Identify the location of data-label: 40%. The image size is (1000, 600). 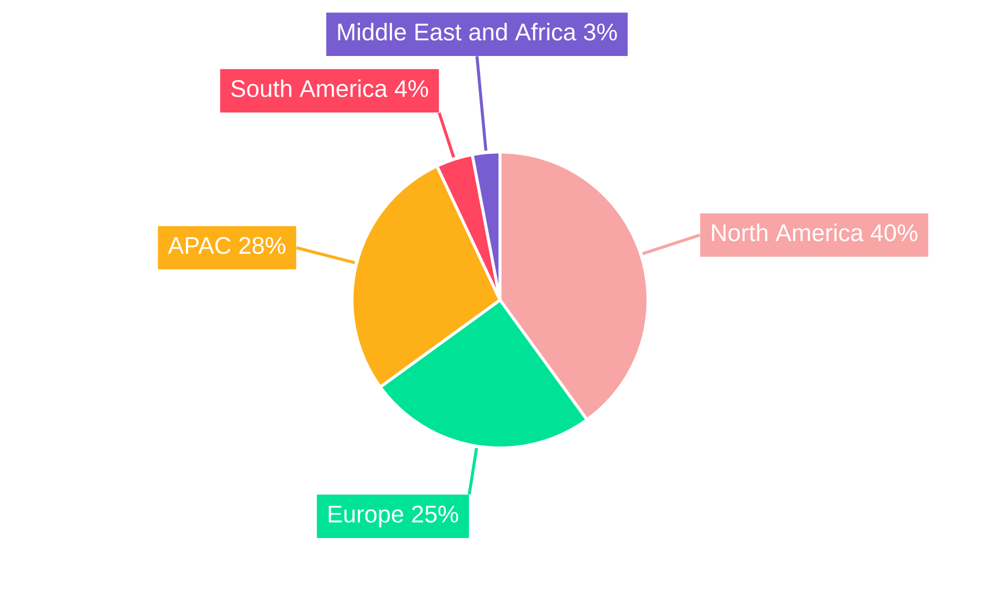
(894, 233).